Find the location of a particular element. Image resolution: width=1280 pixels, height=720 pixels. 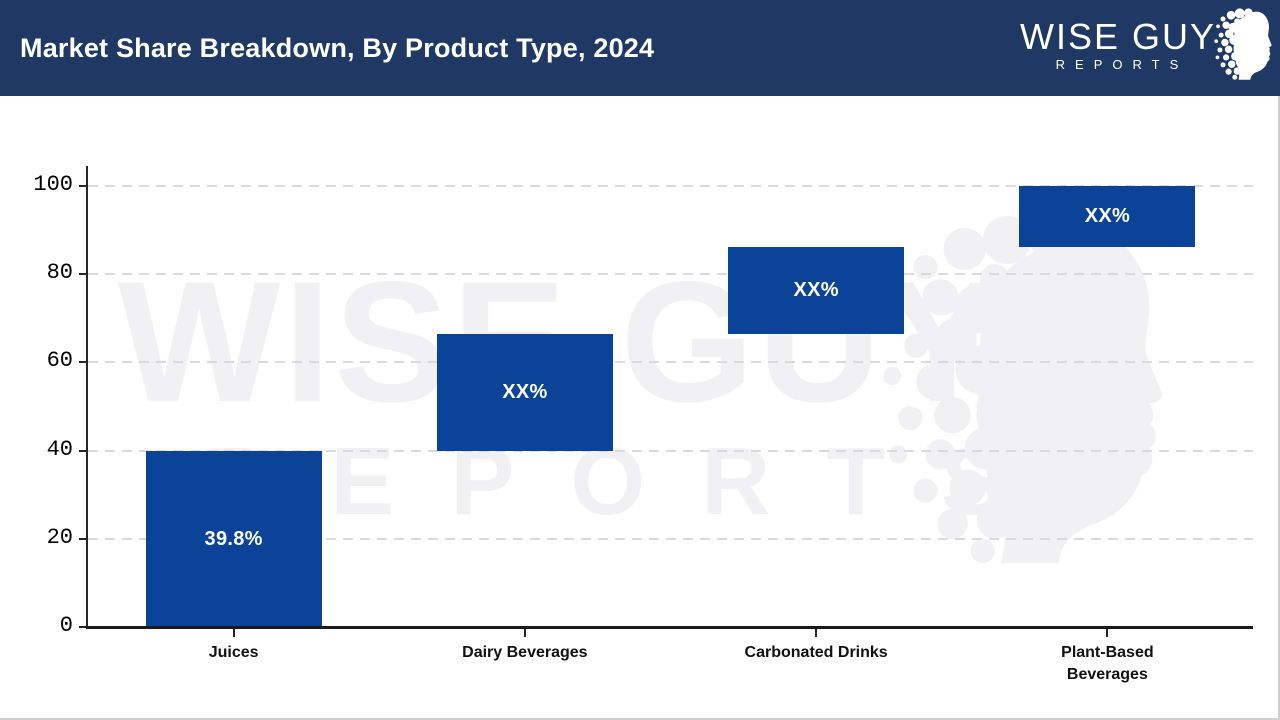

y-axis-tick-label: 60 is located at coordinates (59, 361).